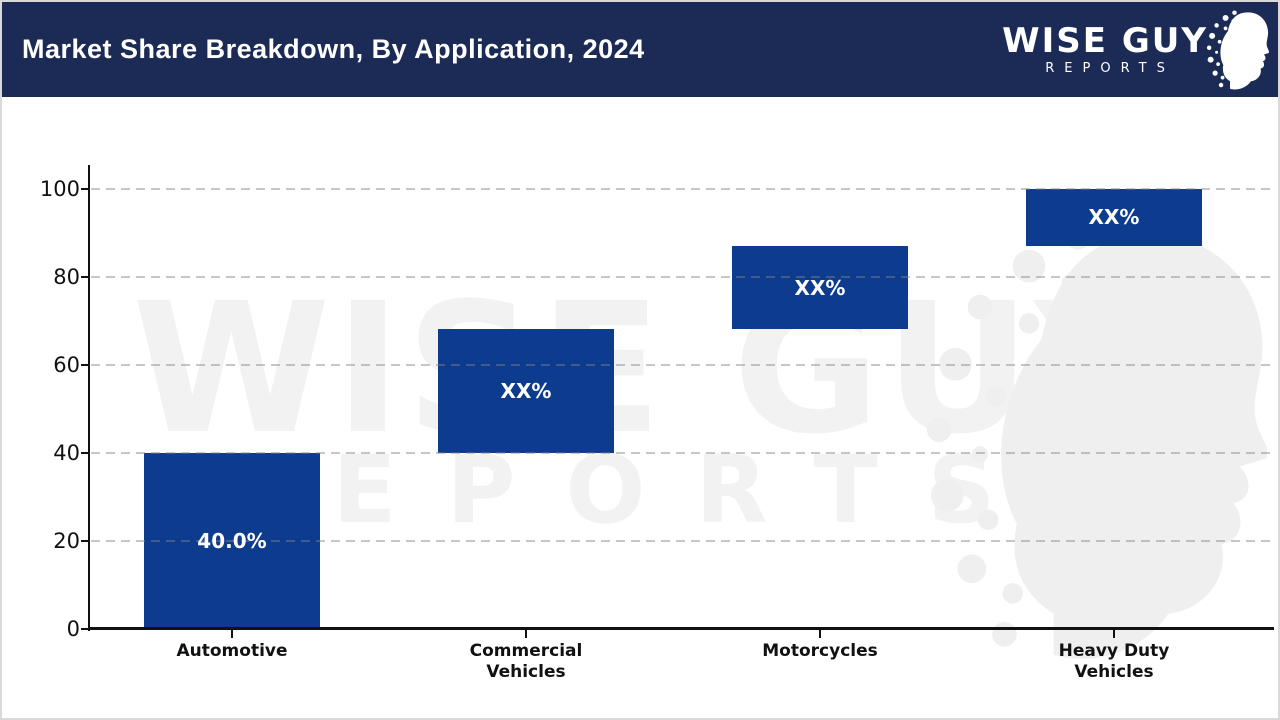 This screenshot has width=1280, height=720. Describe the element at coordinates (73, 629) in the screenshot. I see `y-axis-tick-label: 0` at that location.